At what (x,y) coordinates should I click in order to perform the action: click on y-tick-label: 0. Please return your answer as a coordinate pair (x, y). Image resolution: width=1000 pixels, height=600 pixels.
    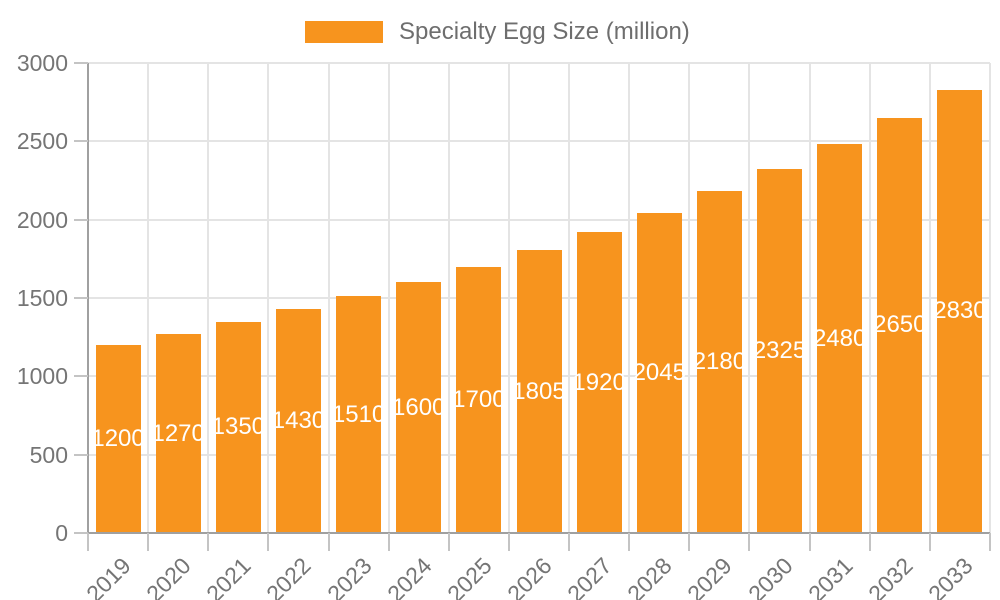
    Looking at the image, I should click on (61, 533).